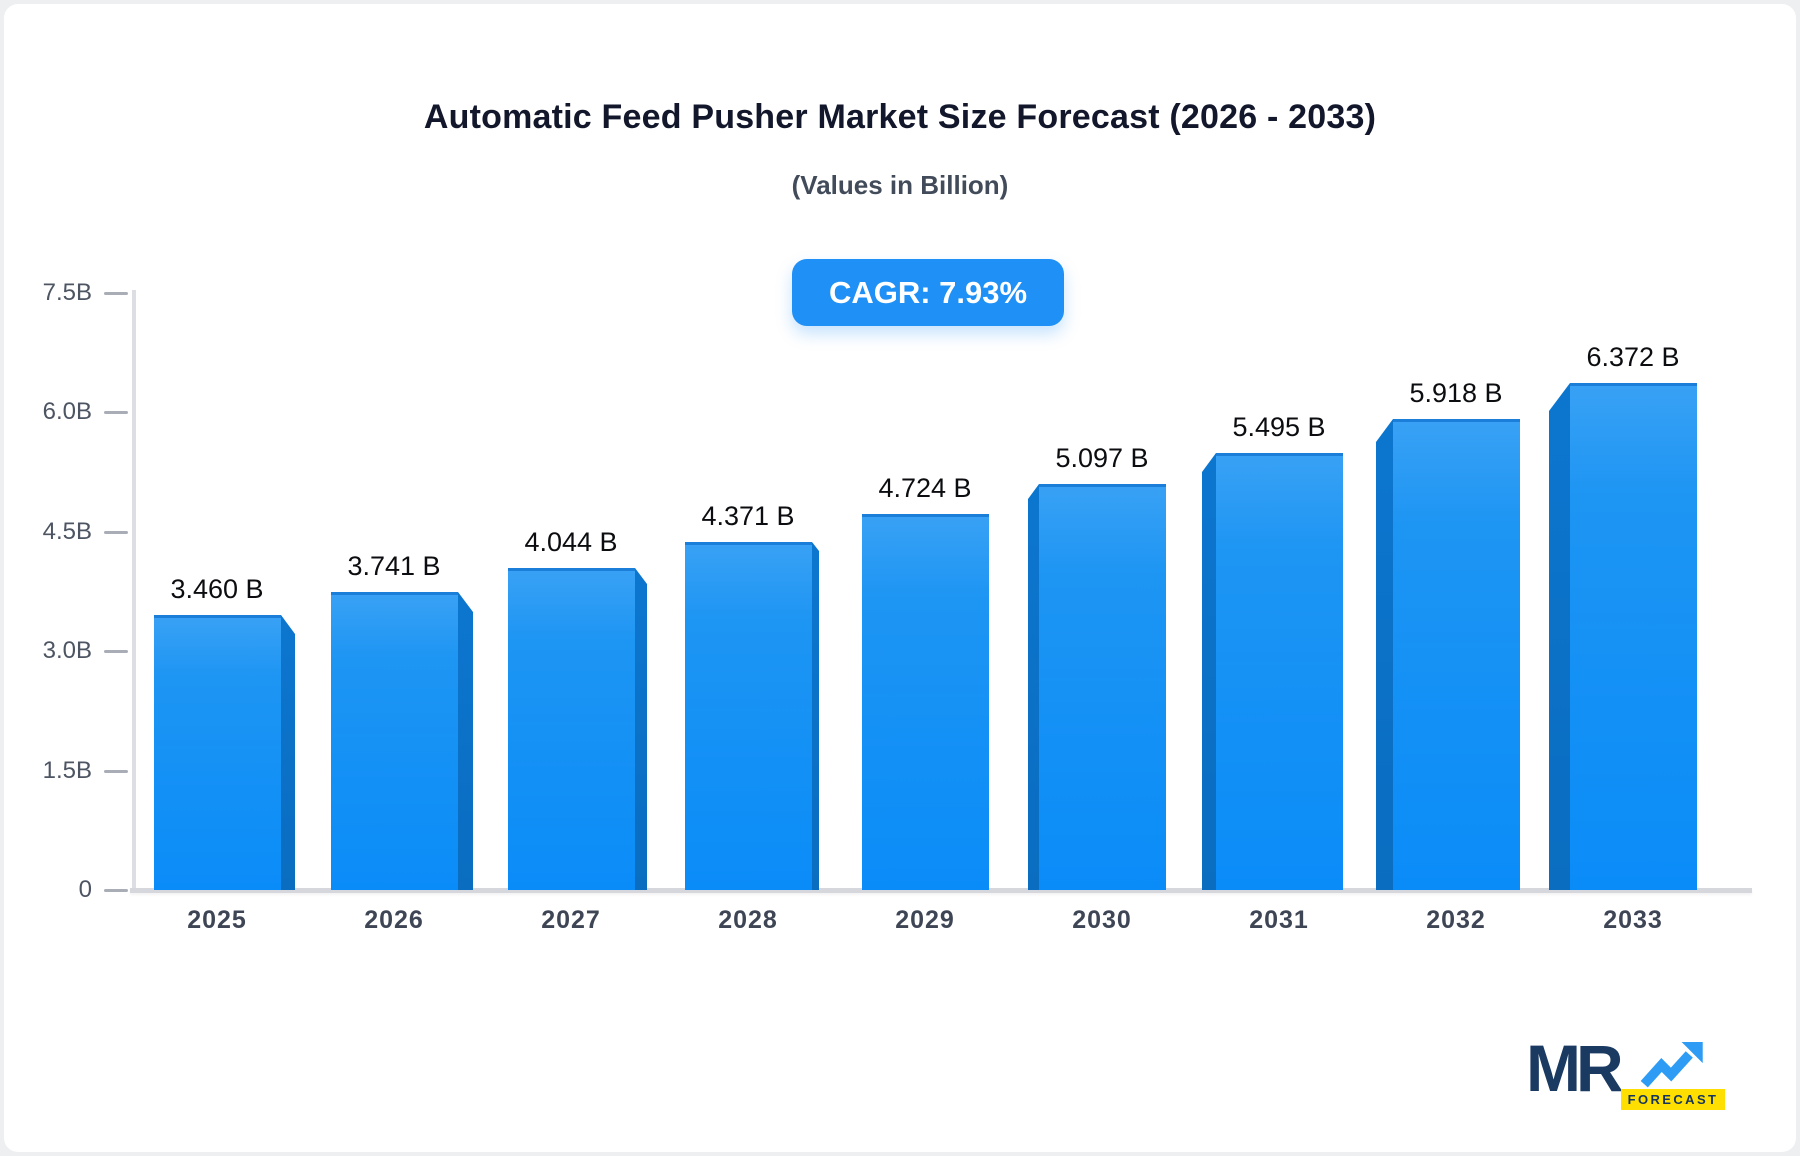  Describe the element at coordinates (1673, 1099) in the screenshot. I see `logo-forecast-label: FORECAST` at that location.